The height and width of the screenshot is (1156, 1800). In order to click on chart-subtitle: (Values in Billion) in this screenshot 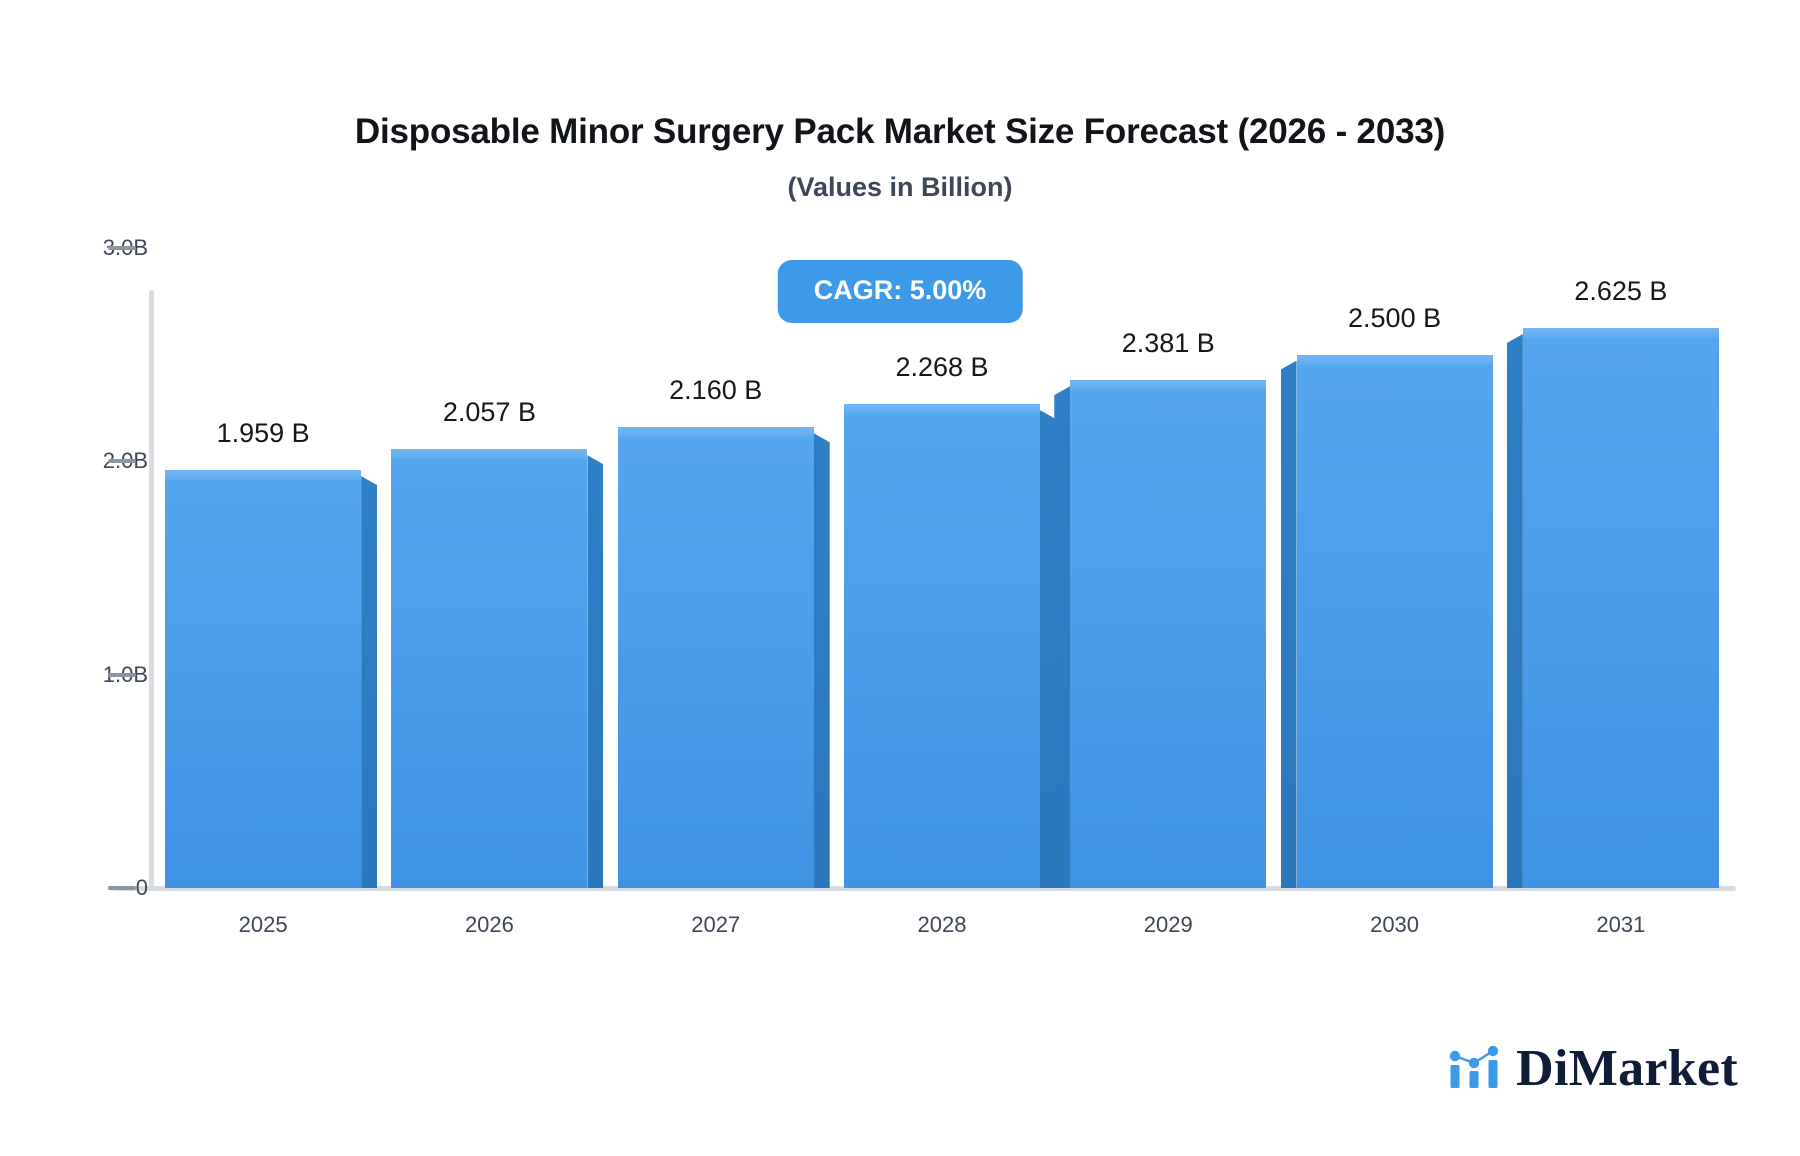, I will do `click(900, 187)`.